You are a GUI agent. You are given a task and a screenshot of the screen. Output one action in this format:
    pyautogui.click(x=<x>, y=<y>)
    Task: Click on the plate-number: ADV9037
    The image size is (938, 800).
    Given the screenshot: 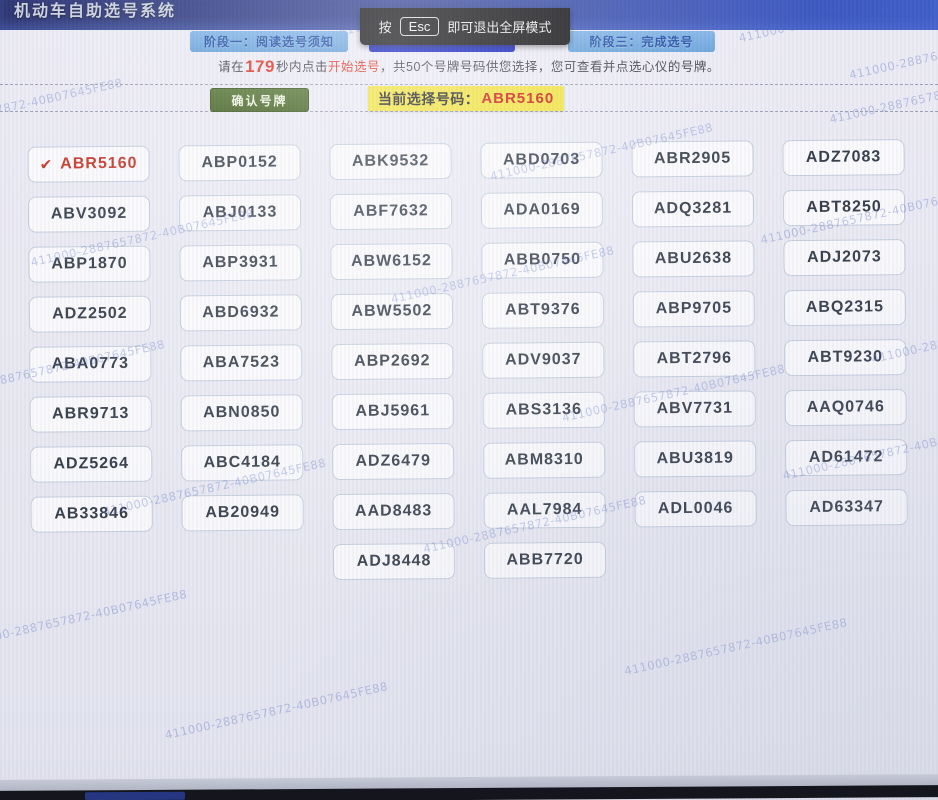 What is the action you would take?
    pyautogui.click(x=543, y=359)
    